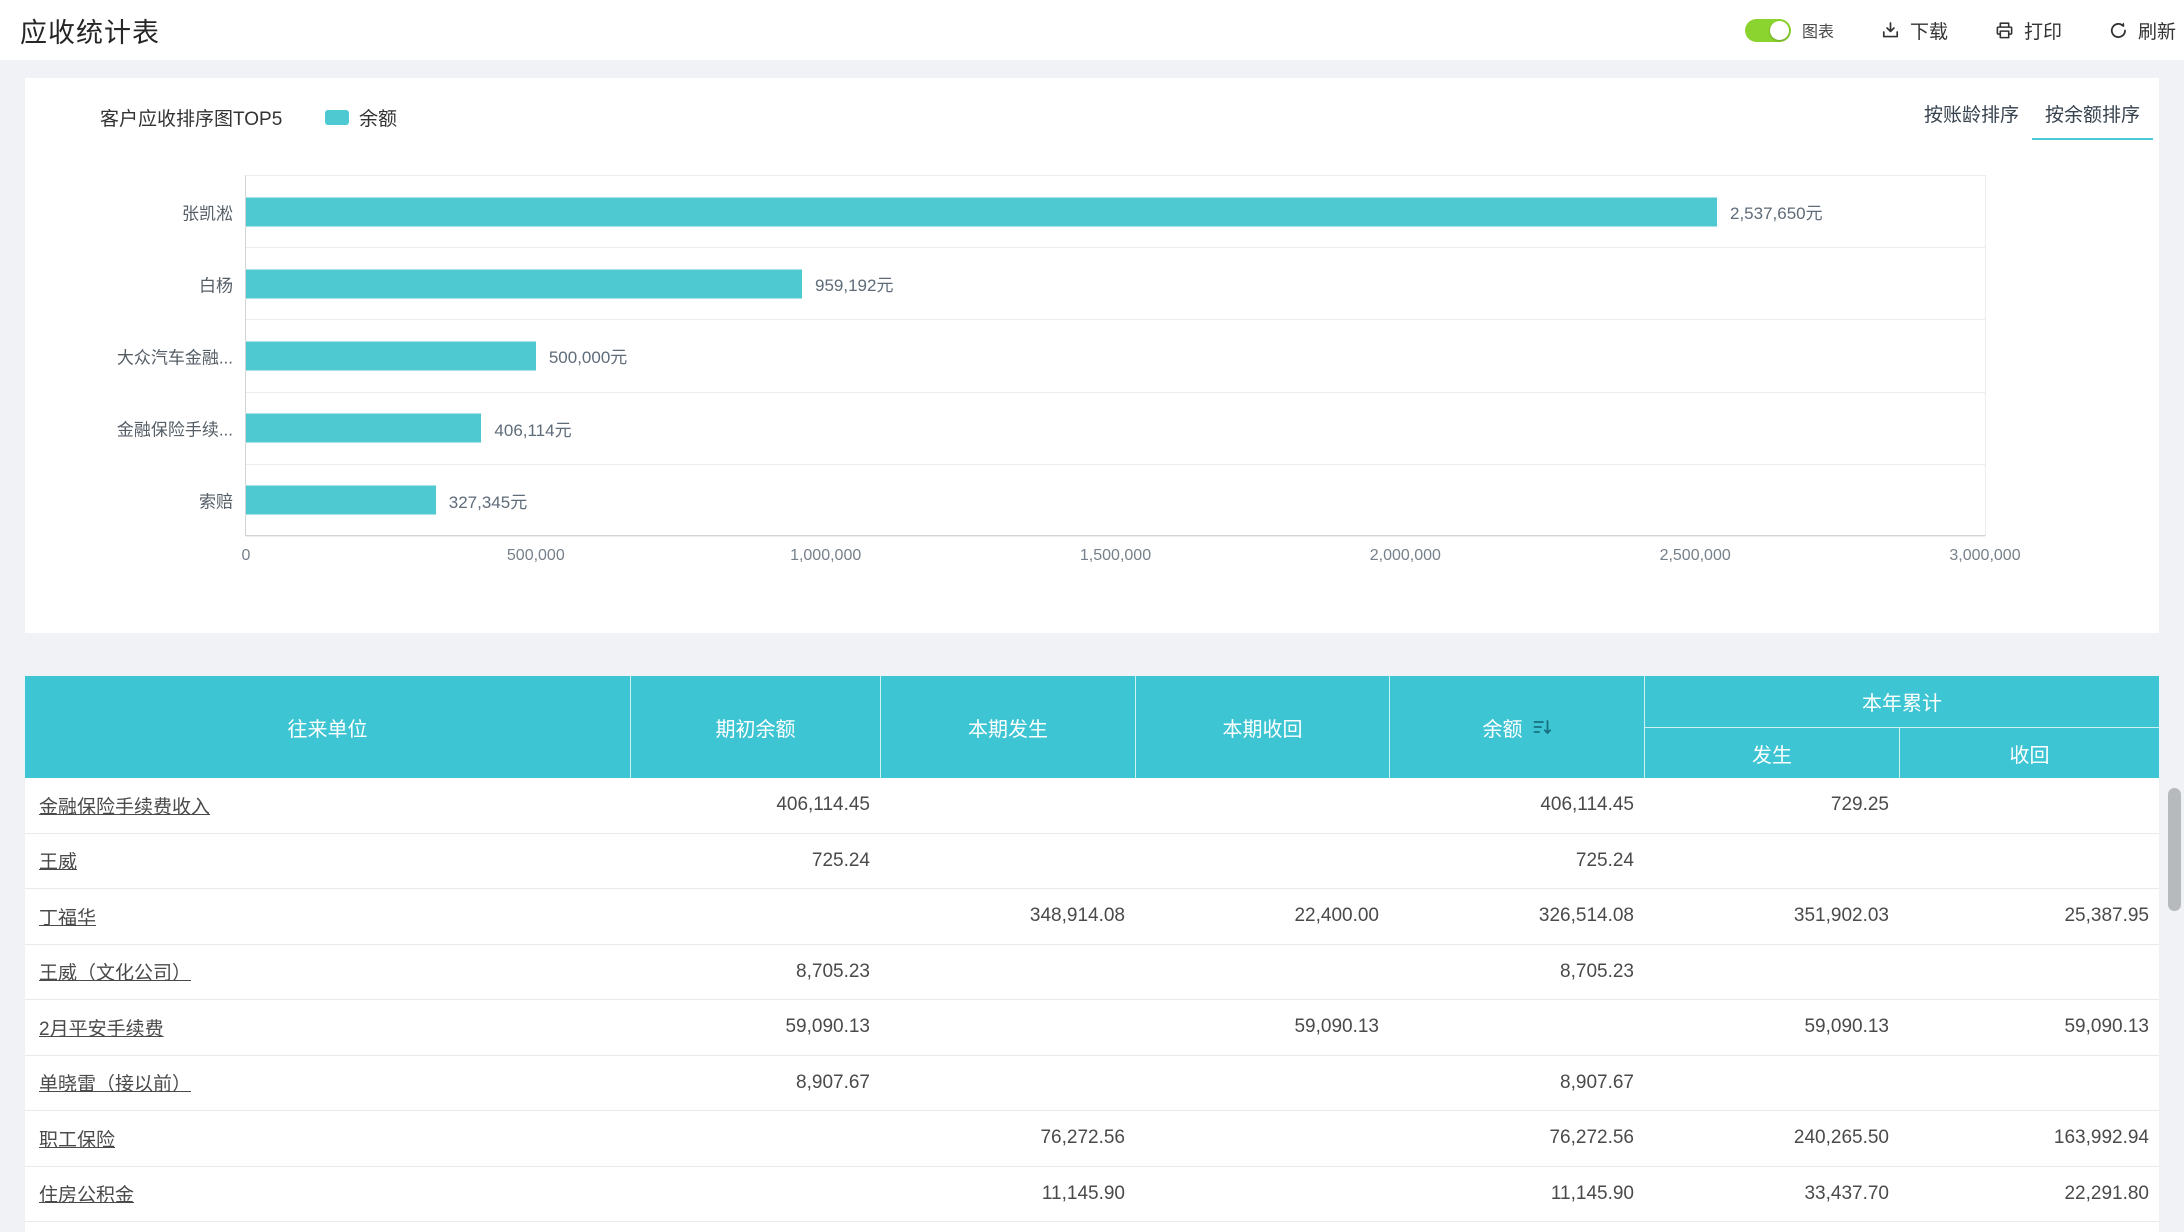 The width and height of the screenshot is (2184, 1232). I want to click on chart-toggle-group: 图表, so click(1789, 30).